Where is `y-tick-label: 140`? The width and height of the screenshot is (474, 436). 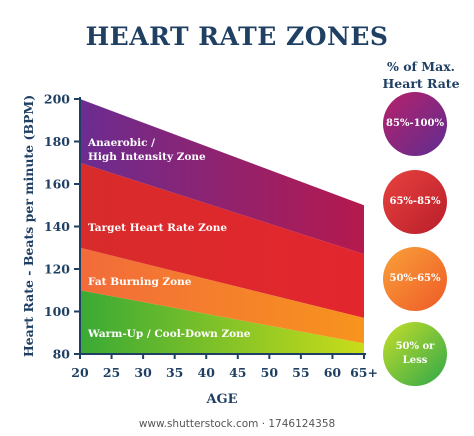
y-tick-label: 140 is located at coordinates (57, 226).